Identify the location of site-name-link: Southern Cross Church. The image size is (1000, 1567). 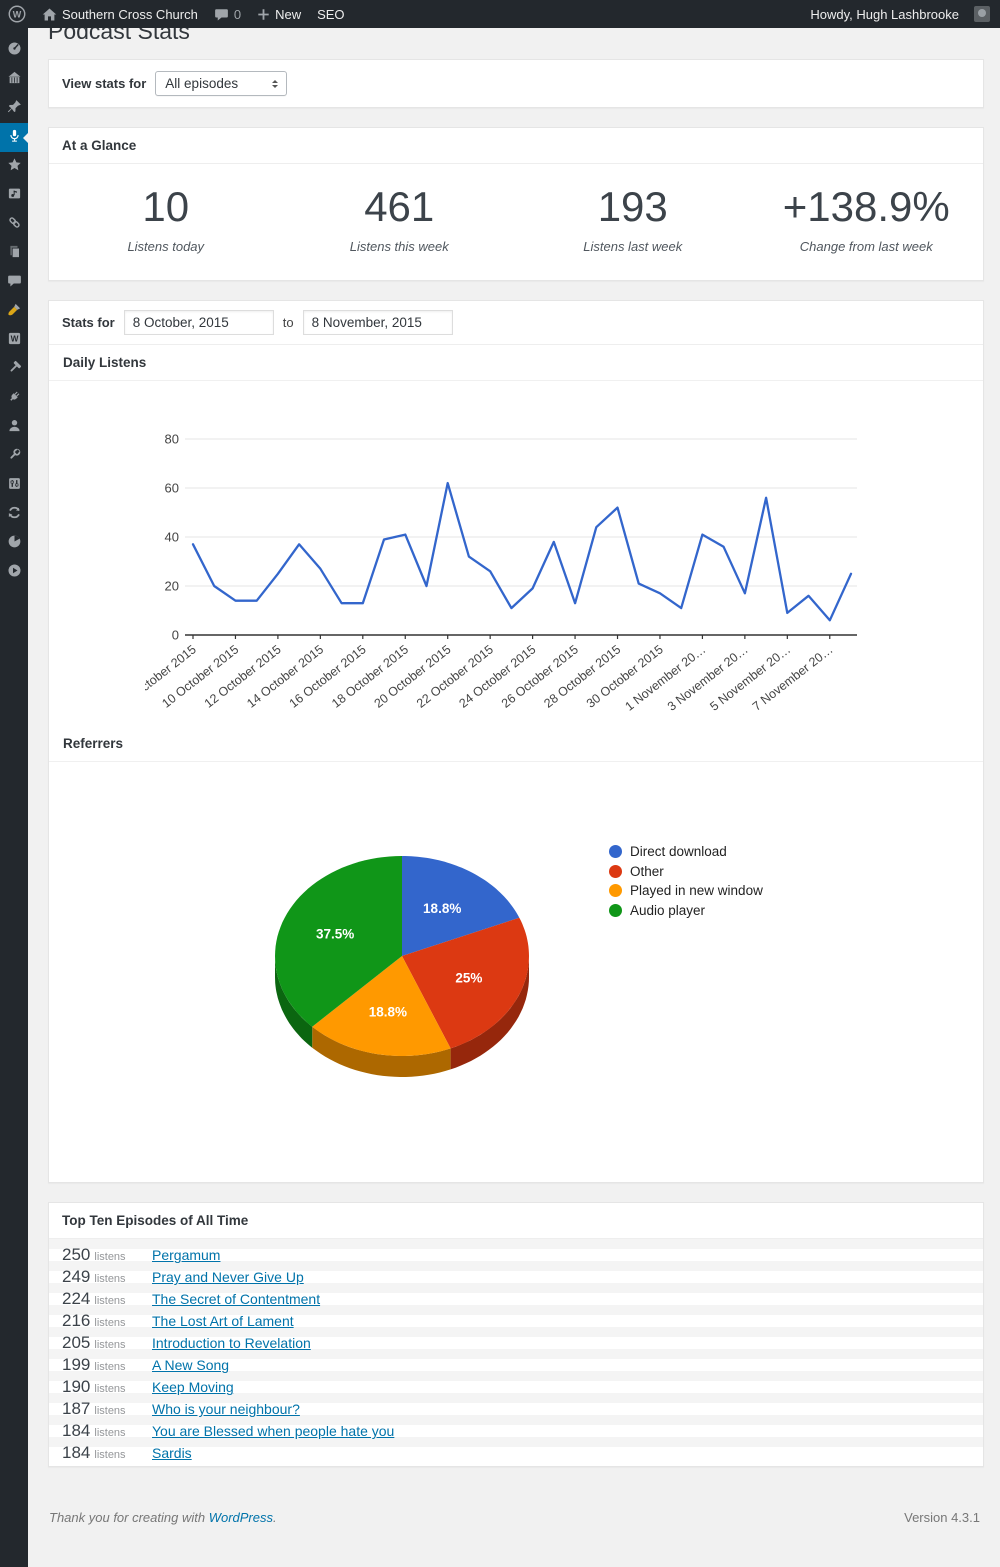
(120, 14).